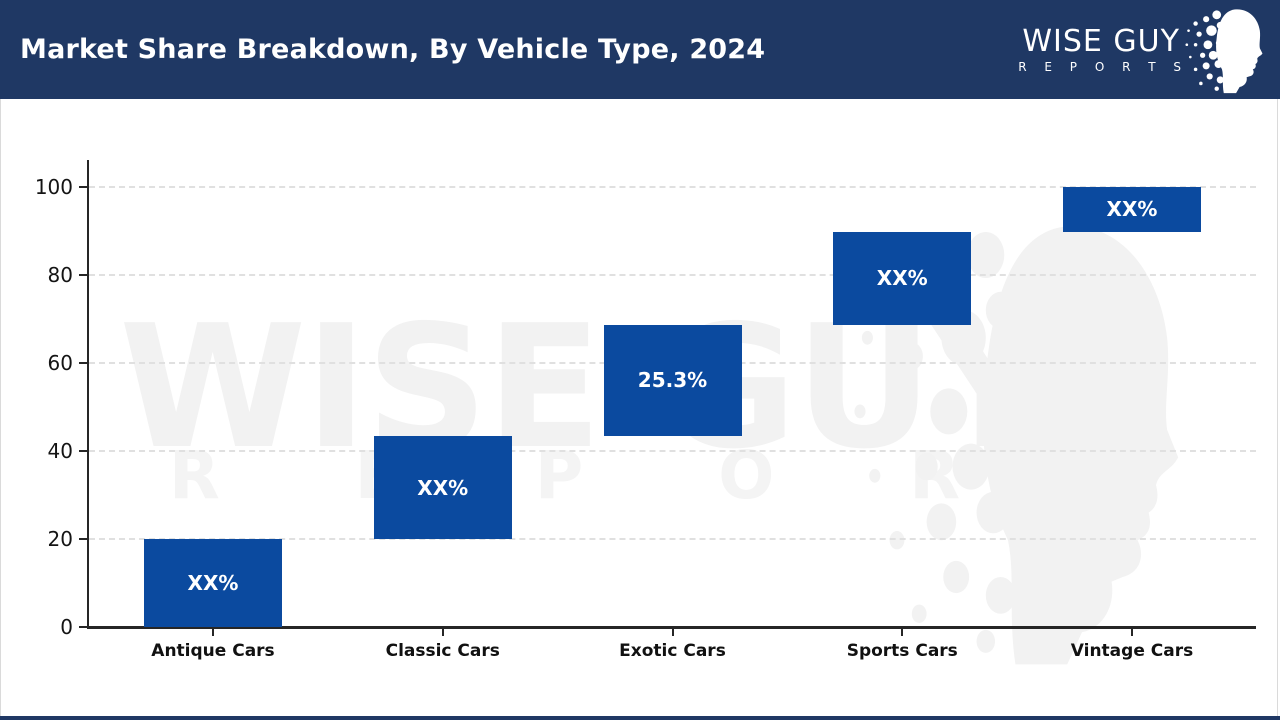 The image size is (1280, 720). Describe the element at coordinates (640, 718) in the screenshot. I see `footer-bar` at that location.